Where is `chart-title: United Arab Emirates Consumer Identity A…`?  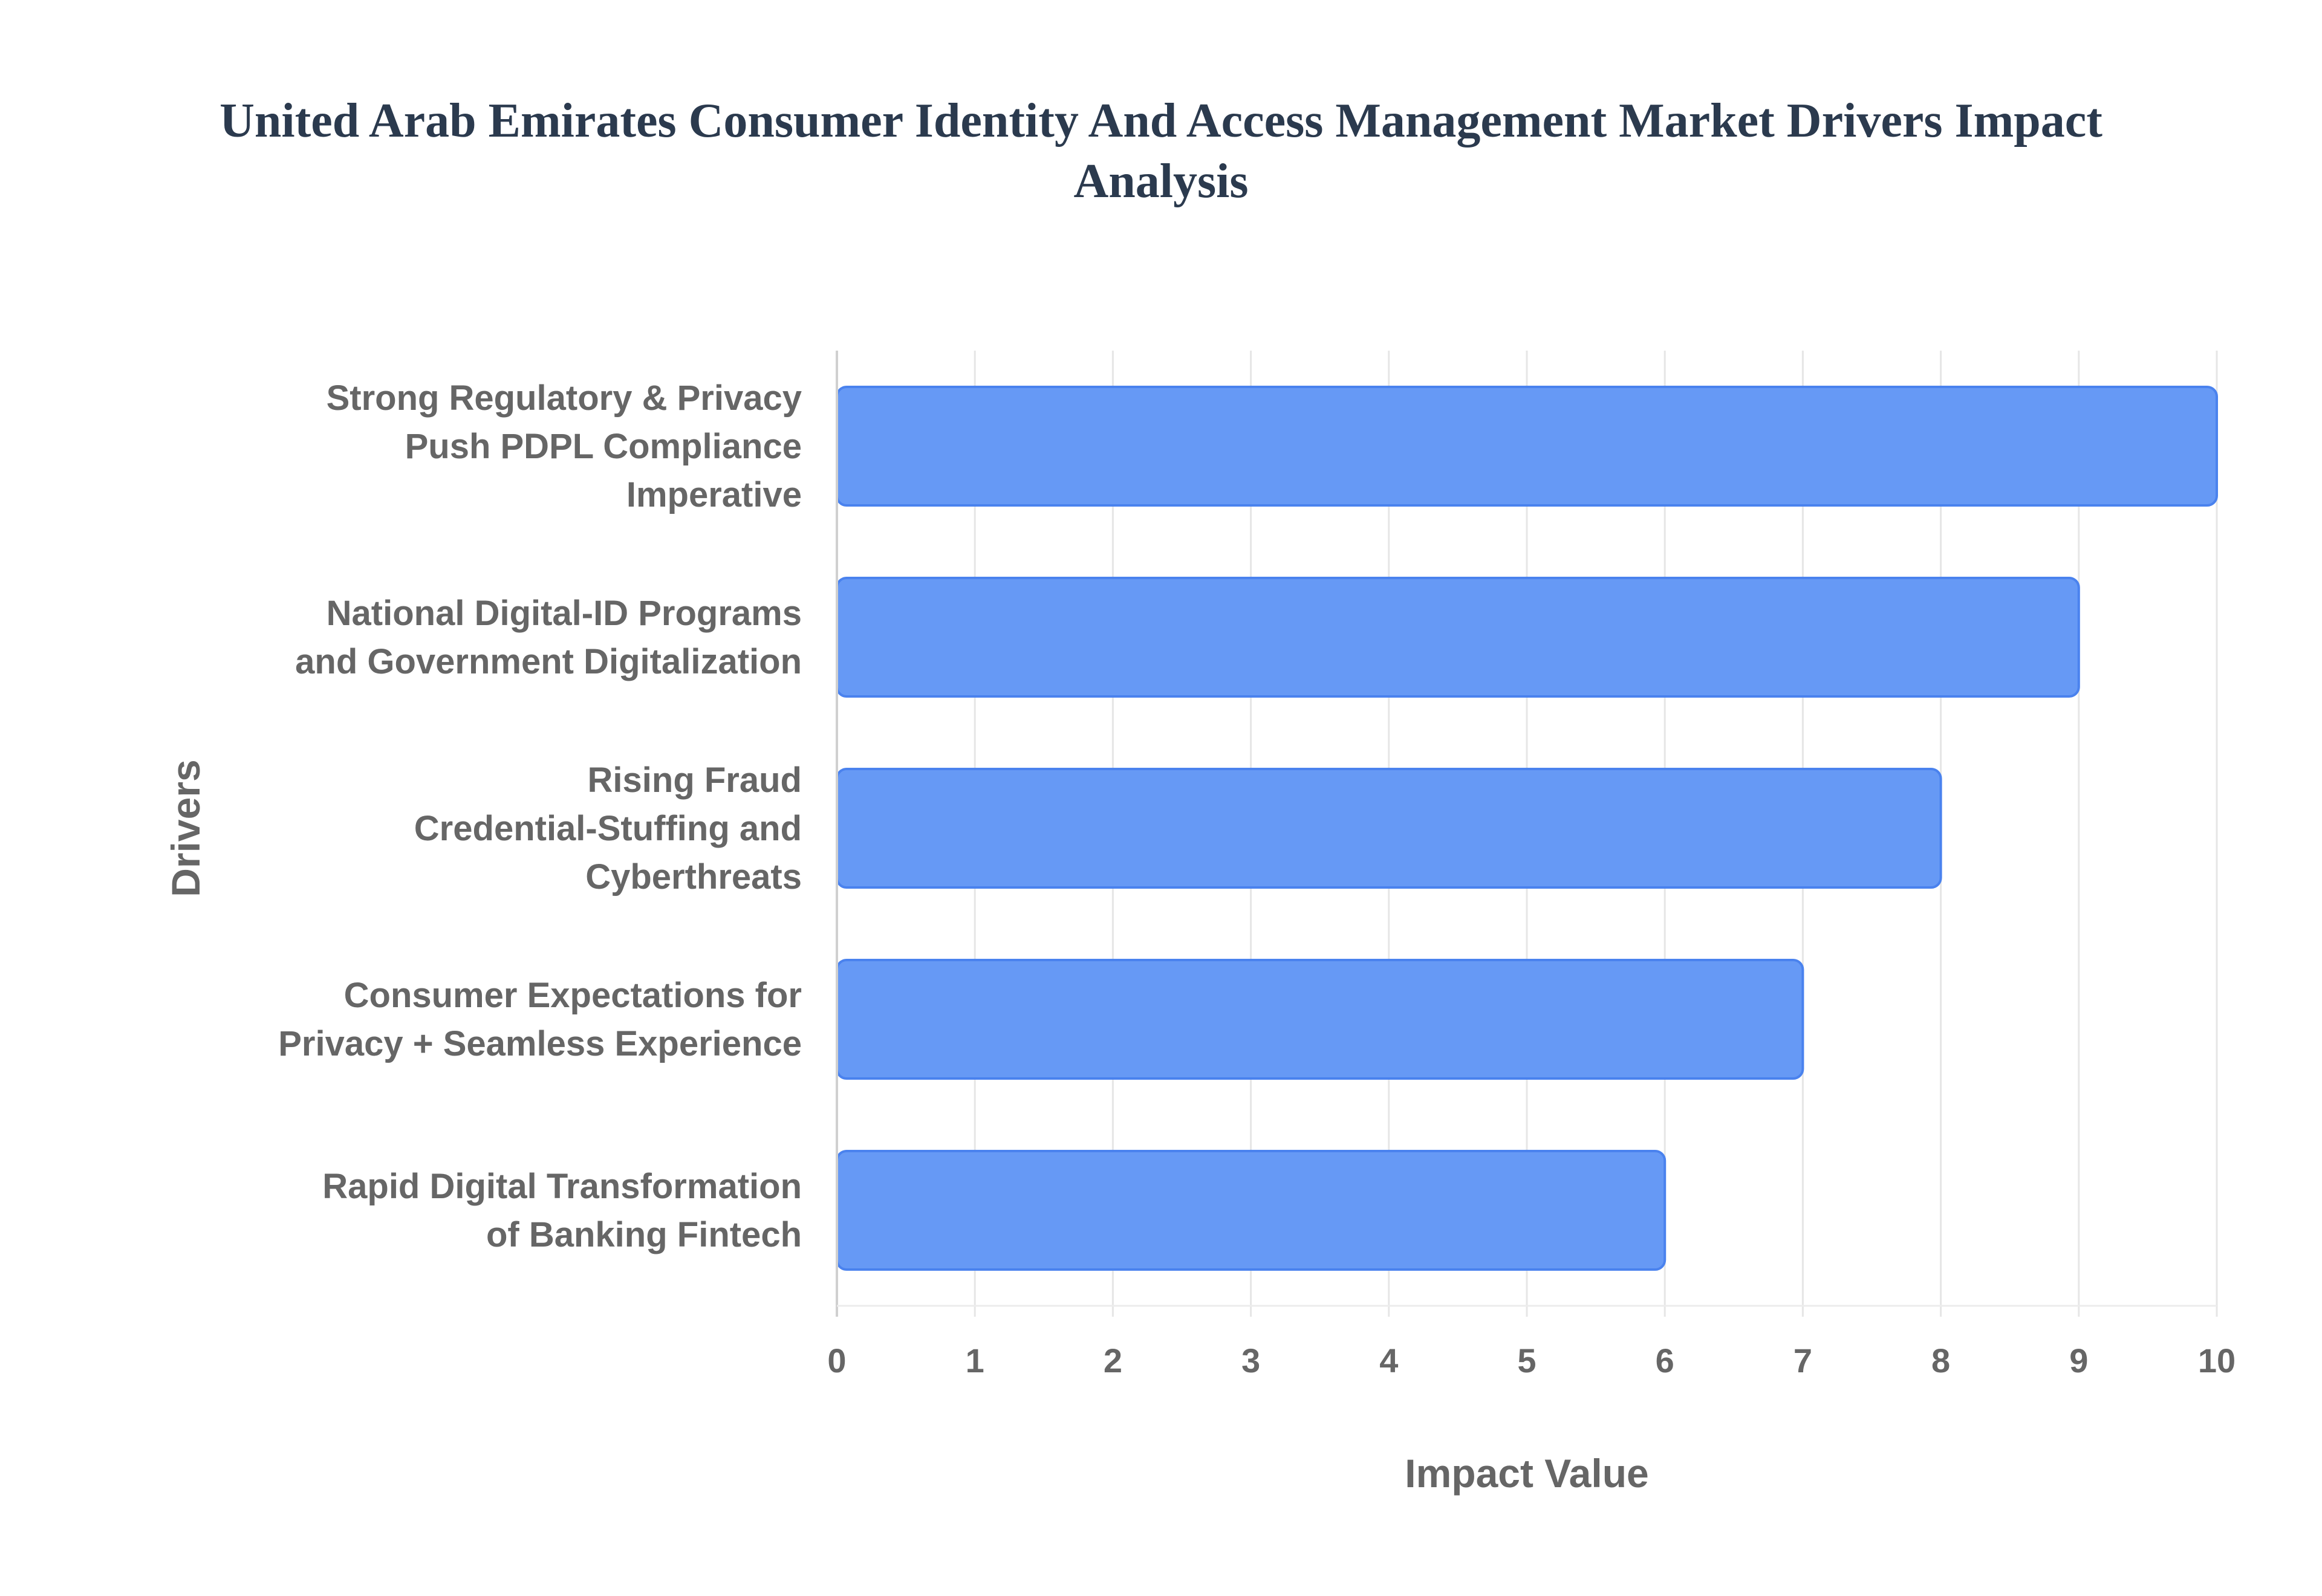
chart-title: United Arab Emirates Consumer Identity A… is located at coordinates (1161, 151).